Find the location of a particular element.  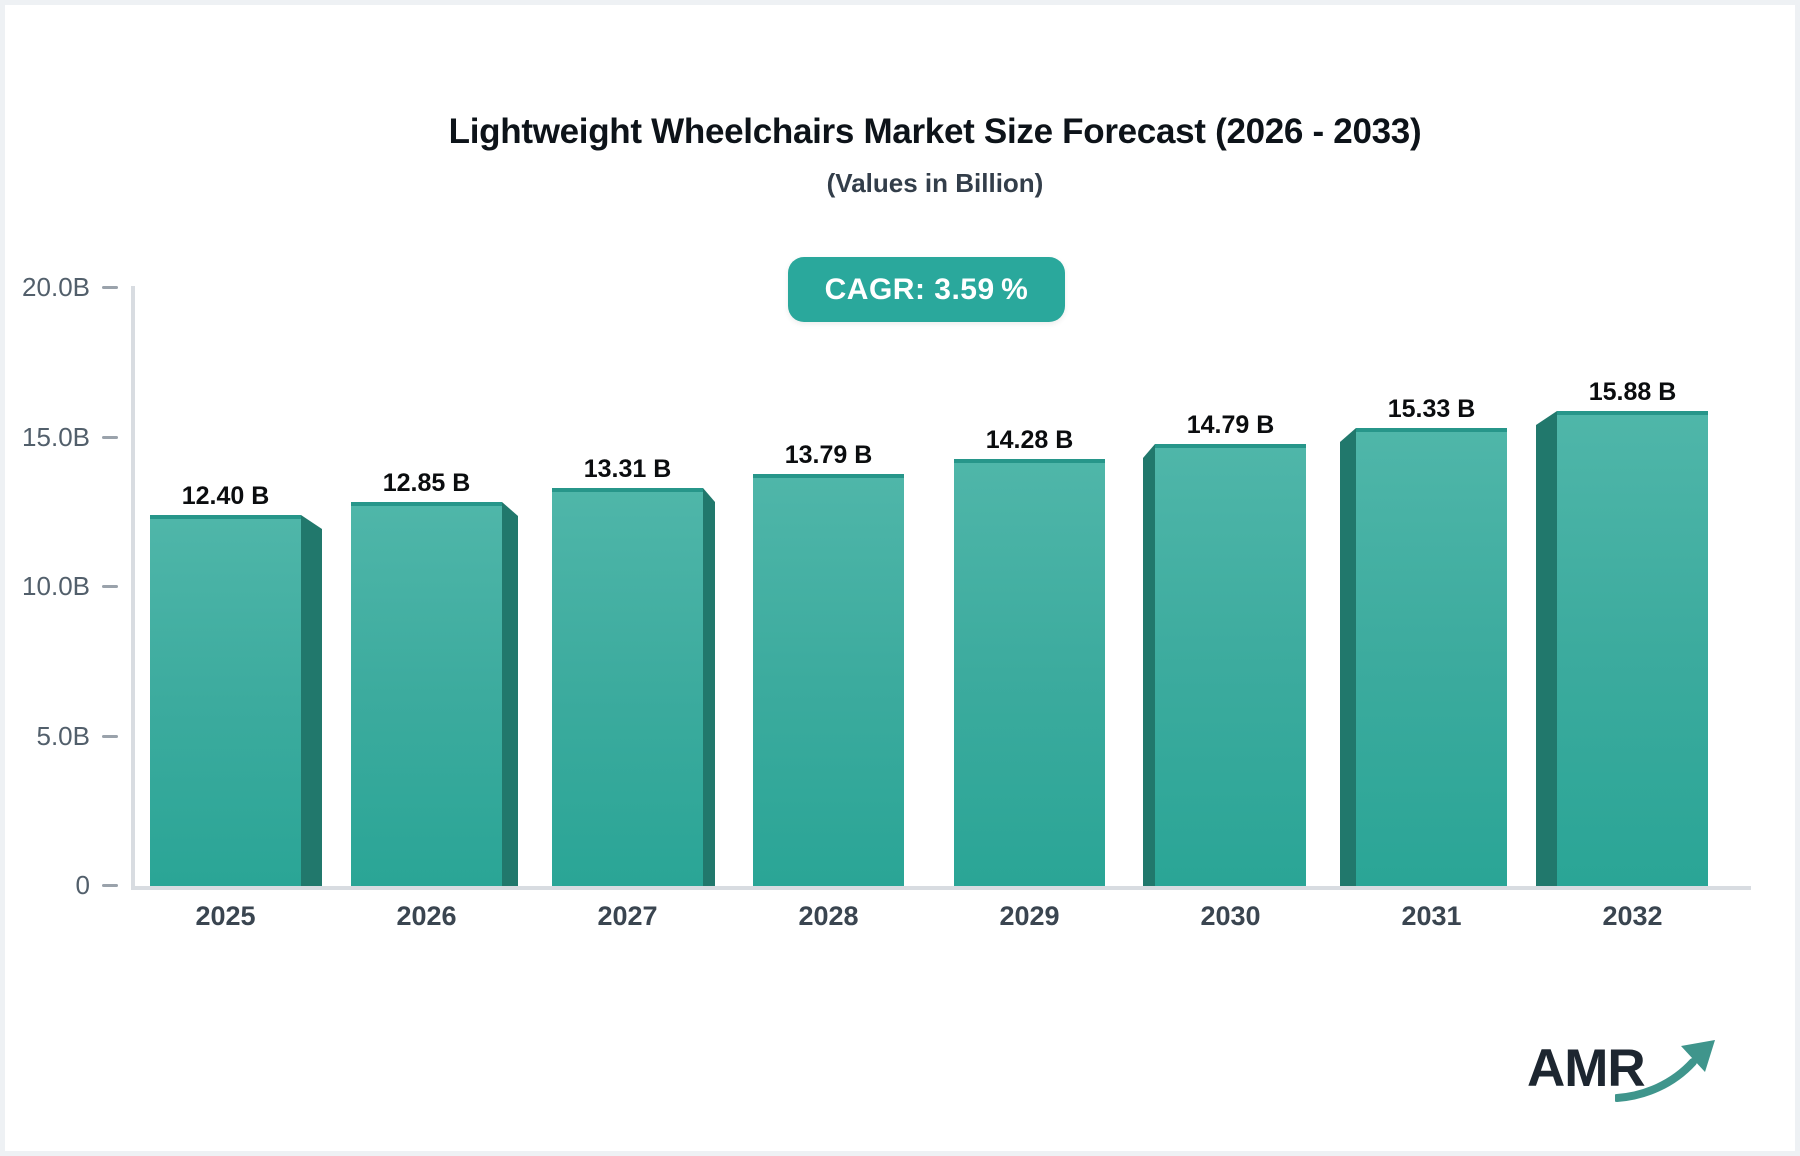

x-axis-label-2029: 2029 is located at coordinates (1029, 916).